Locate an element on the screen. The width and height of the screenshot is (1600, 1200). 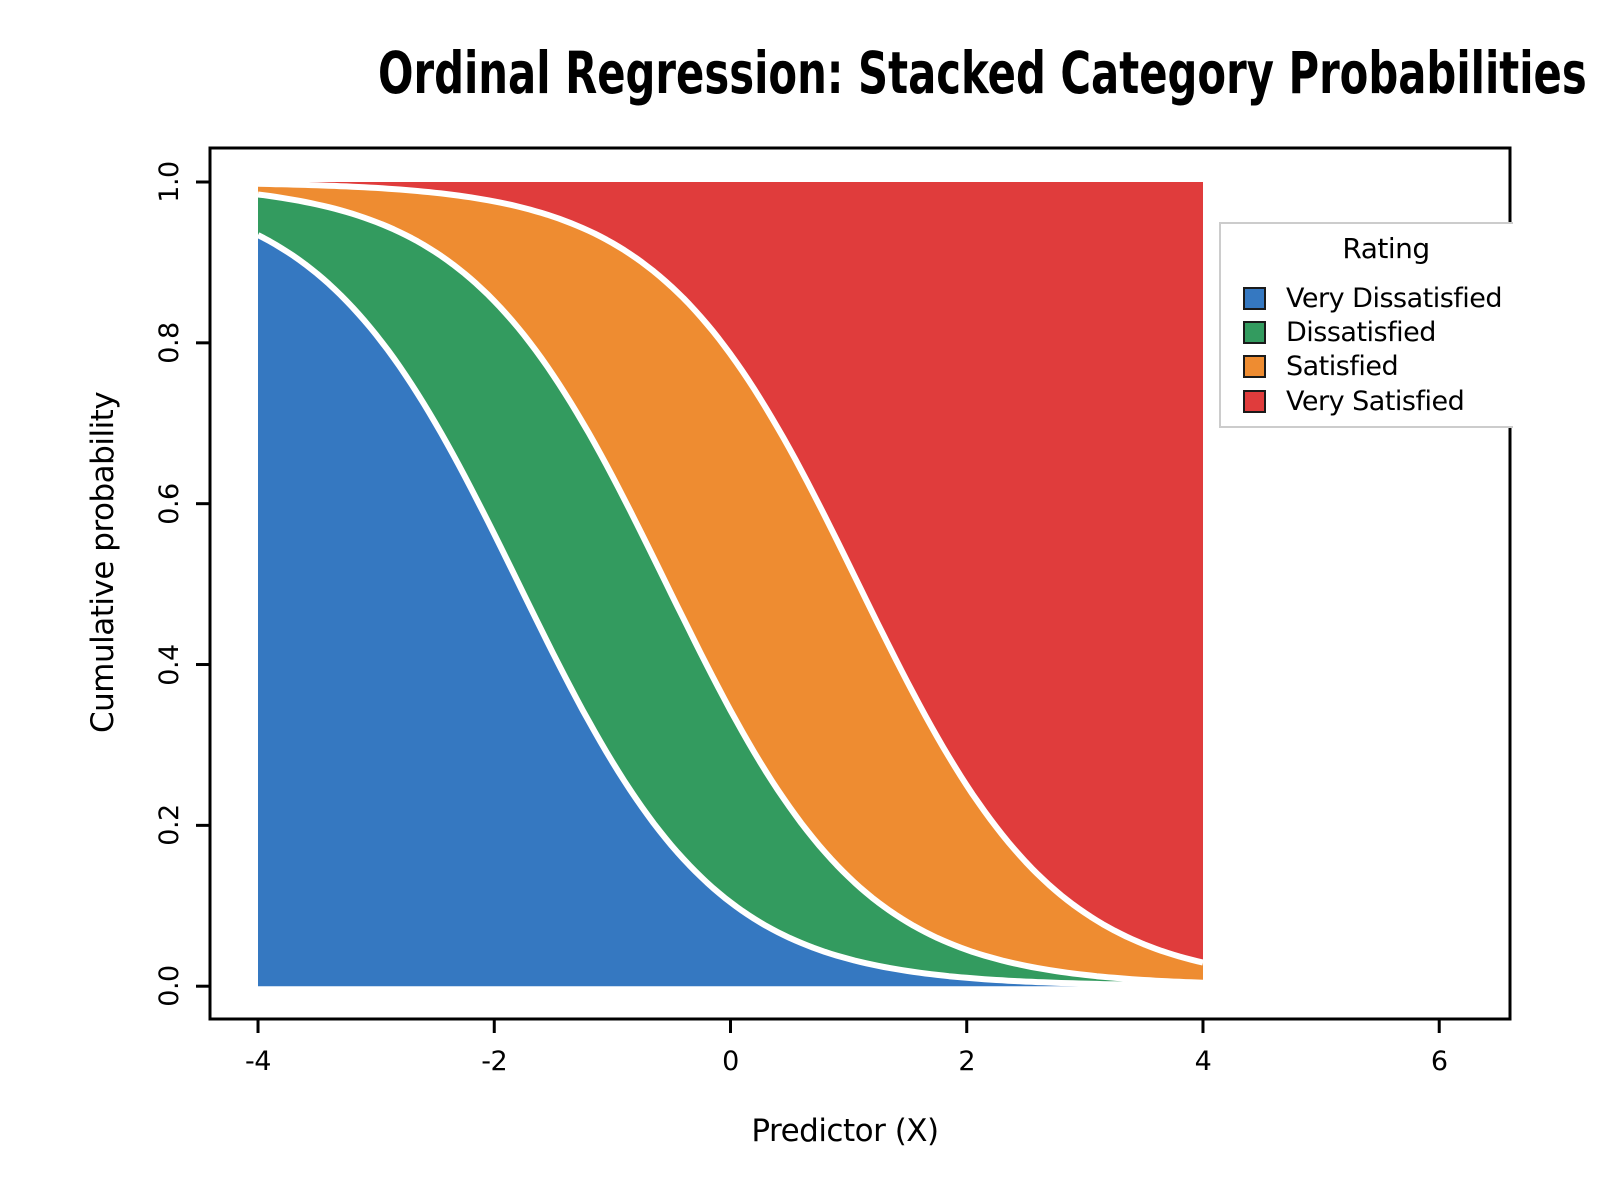
x-tick-label: -4 is located at coordinates (258, 1061).